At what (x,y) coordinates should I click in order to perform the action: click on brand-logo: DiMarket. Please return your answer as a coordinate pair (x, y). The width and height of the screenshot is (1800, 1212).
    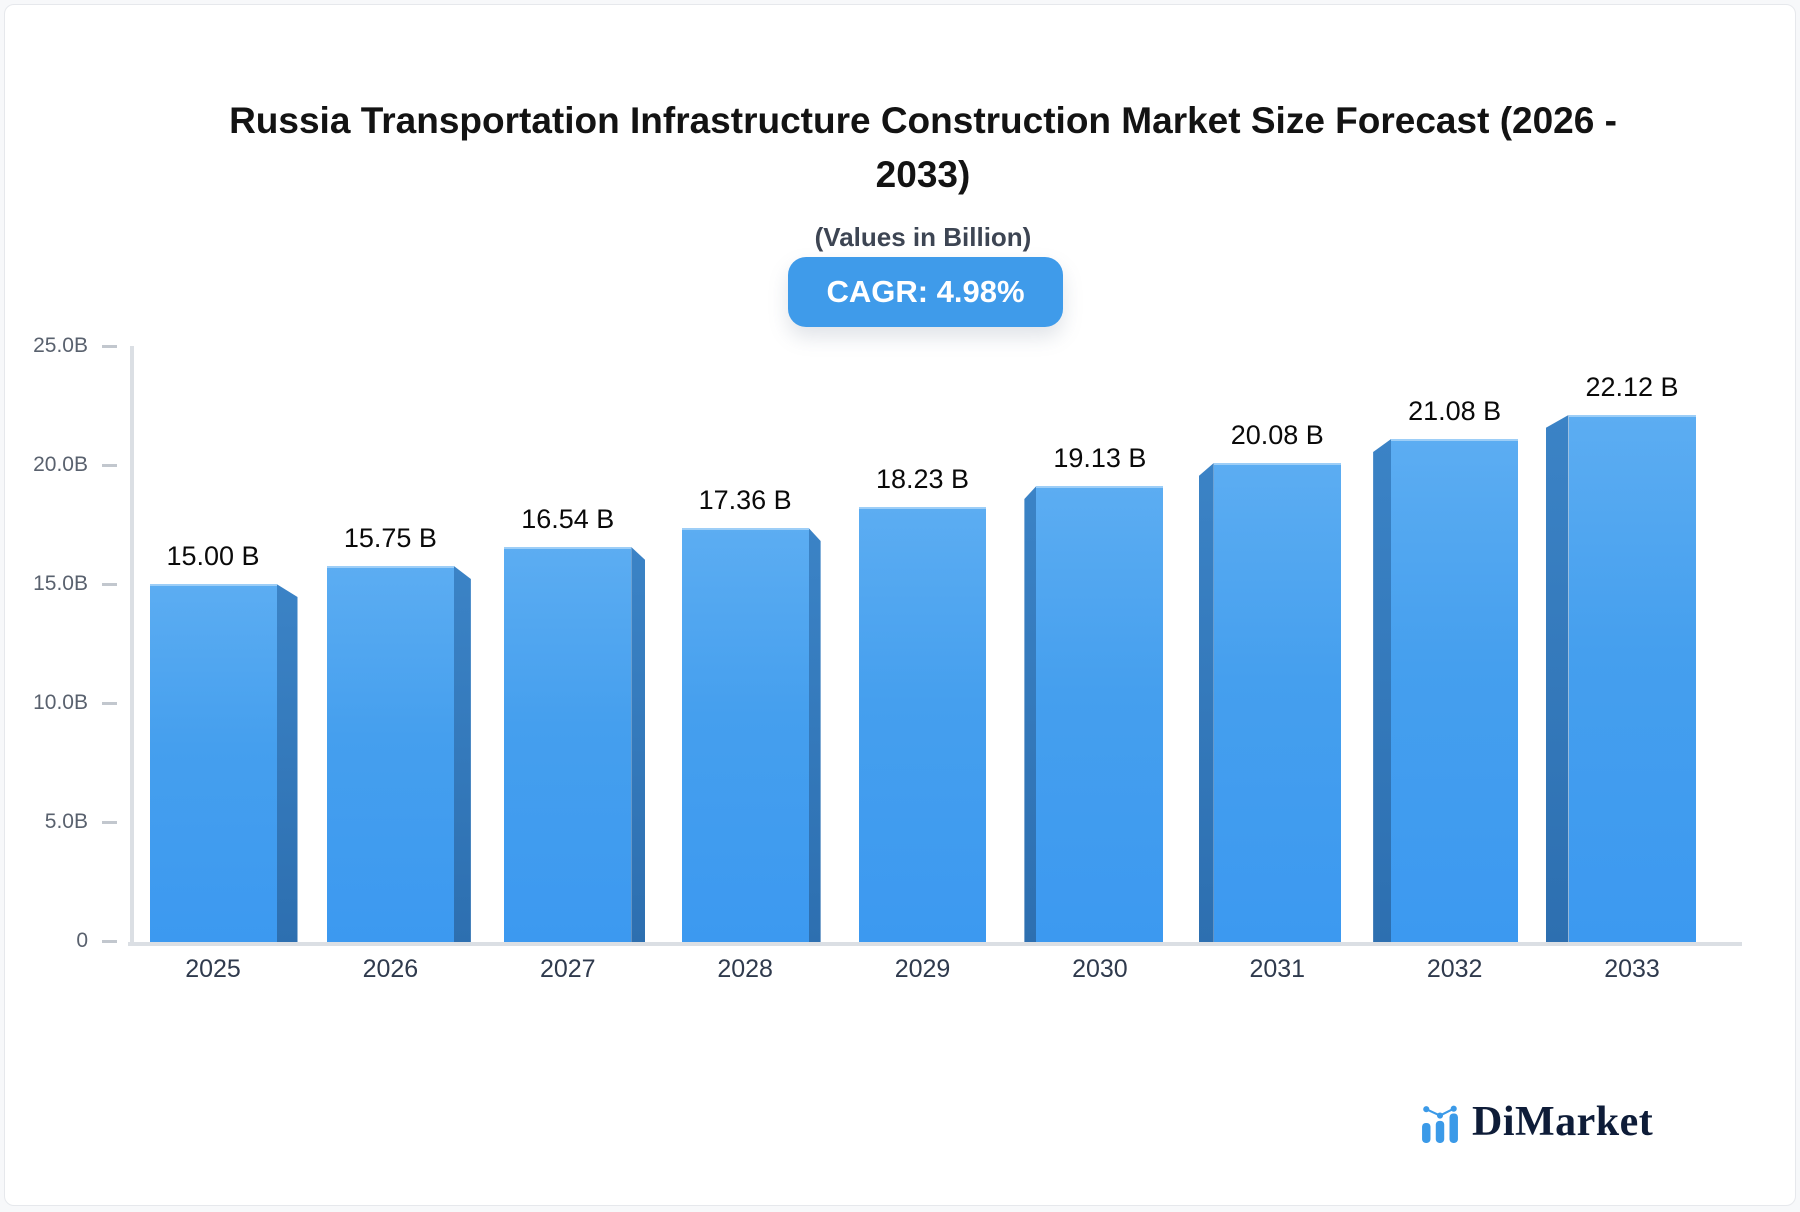
    Looking at the image, I should click on (1537, 1121).